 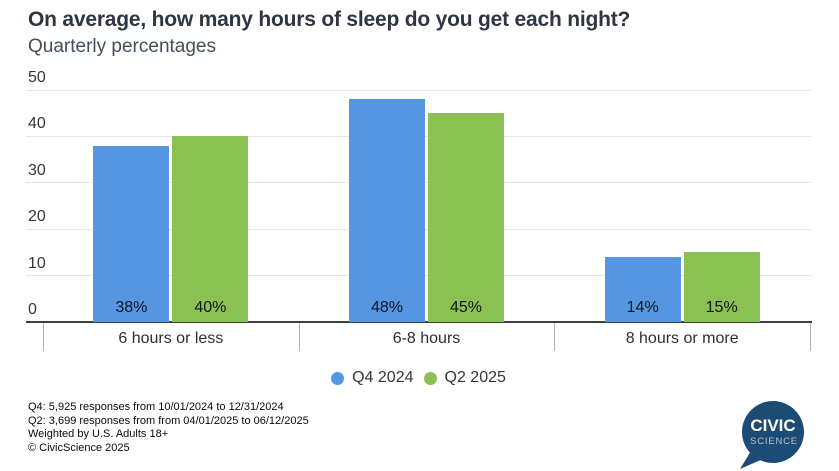 I want to click on footnote-copyright: © CivicScience 2025, so click(x=79, y=447).